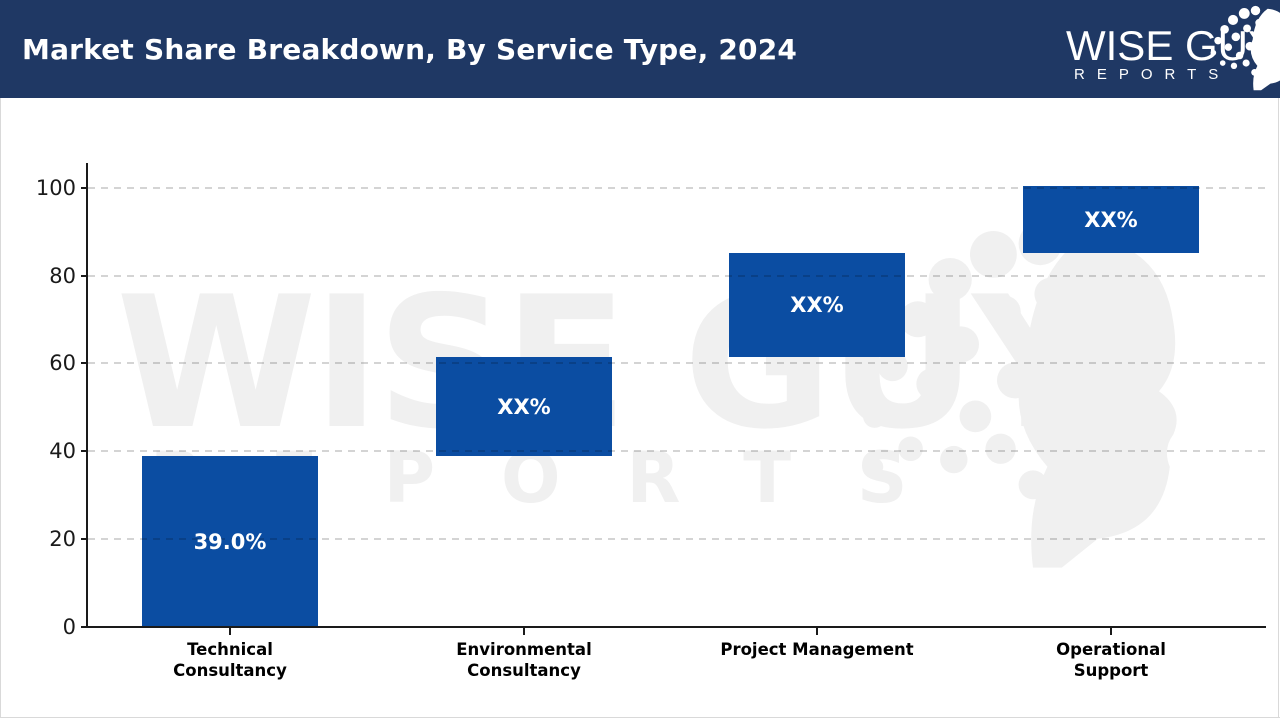 The width and height of the screenshot is (1280, 720). I want to click on y-axis-spine, so click(87, 395).